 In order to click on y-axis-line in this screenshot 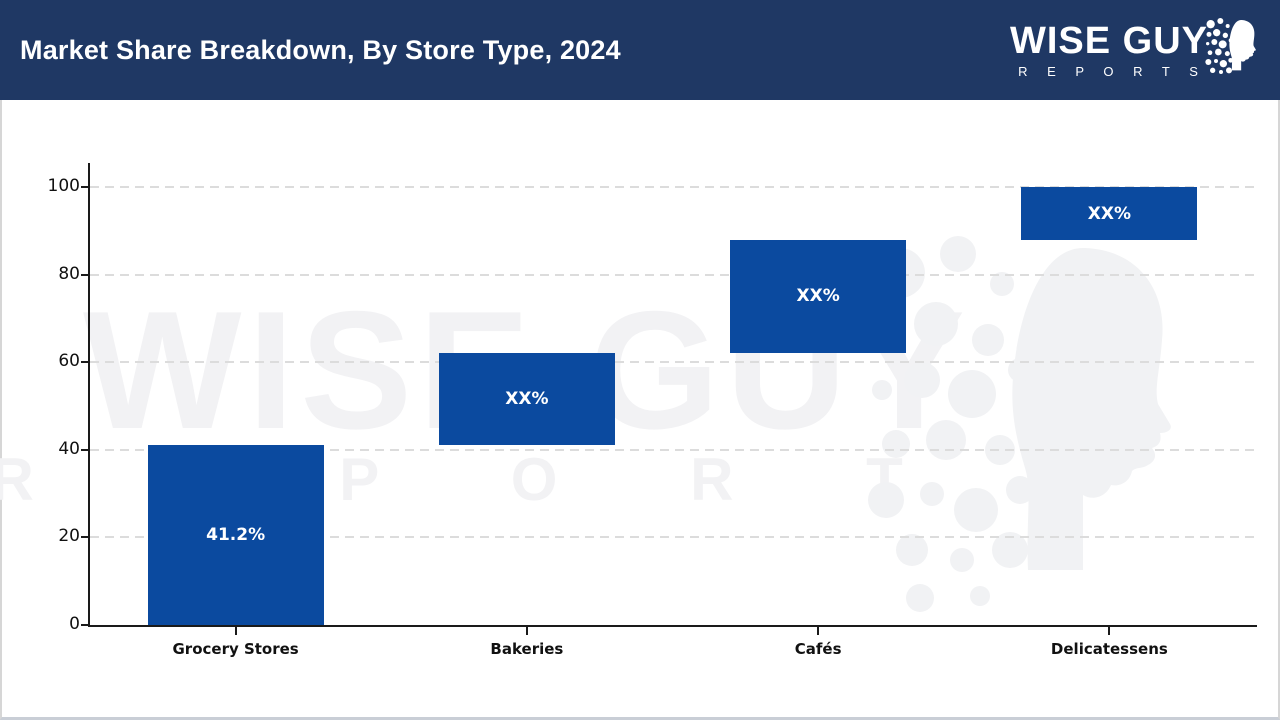, I will do `click(89, 395)`.